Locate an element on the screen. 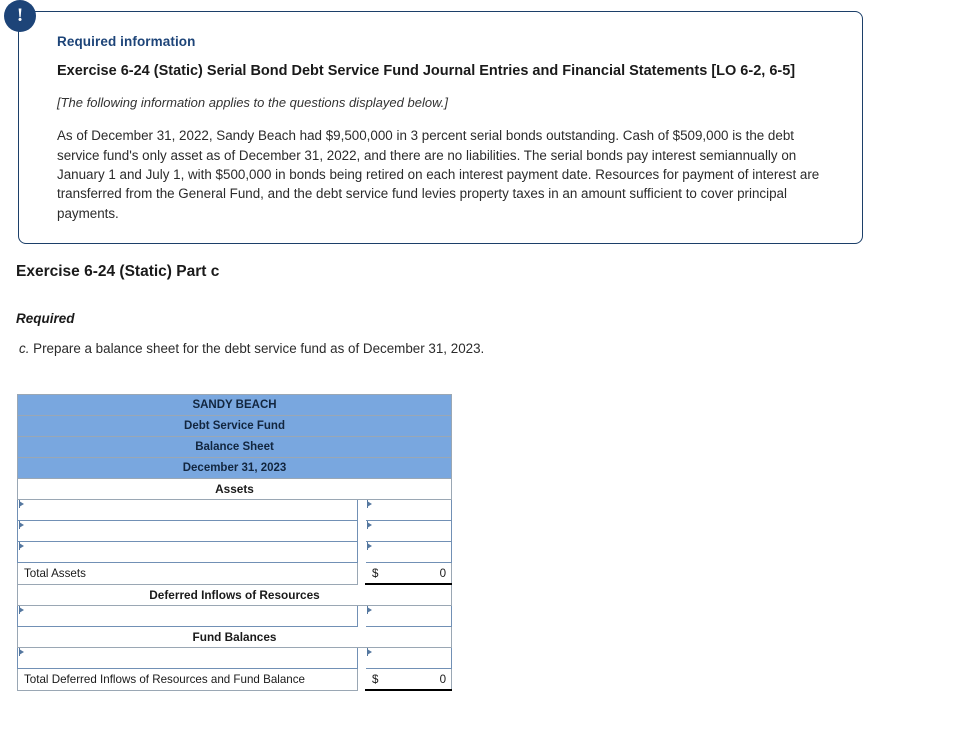 This screenshot has width=967, height=753. section-header-fund-balances: Fund Balances is located at coordinates (234, 637).